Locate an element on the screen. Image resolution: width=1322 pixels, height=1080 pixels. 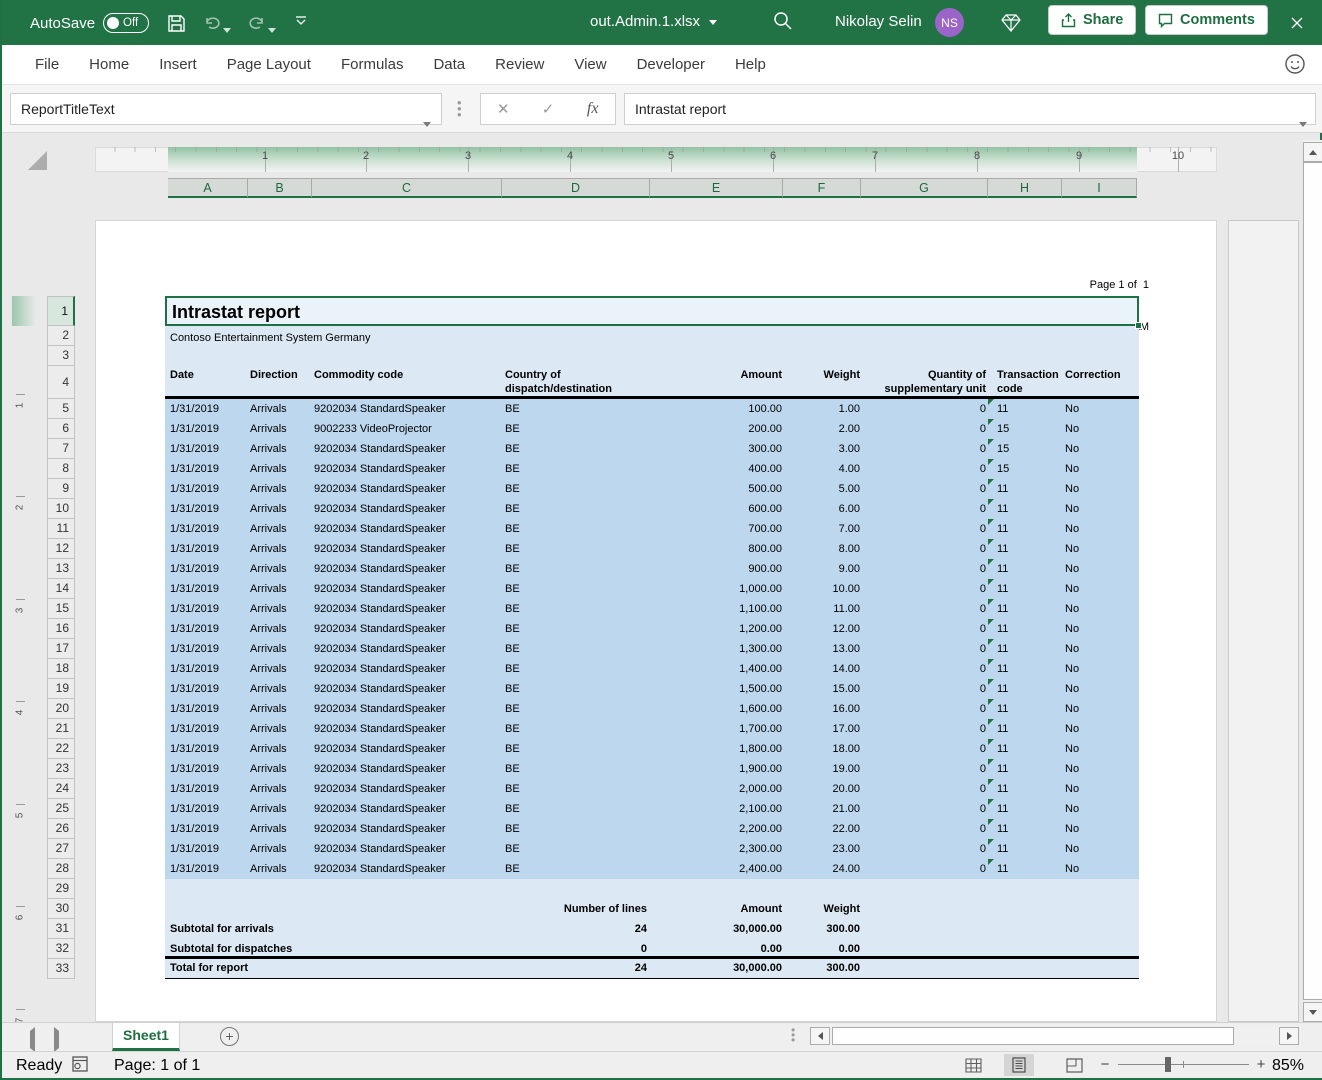
row-header: 6 is located at coordinates (61, 429).